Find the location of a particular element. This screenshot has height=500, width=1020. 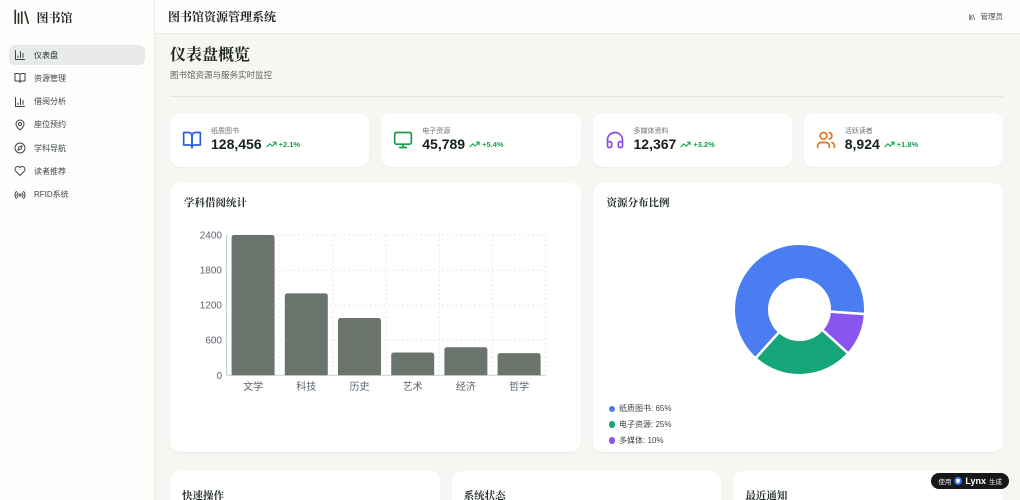

svg-text: 哲学 is located at coordinates (519, 386).